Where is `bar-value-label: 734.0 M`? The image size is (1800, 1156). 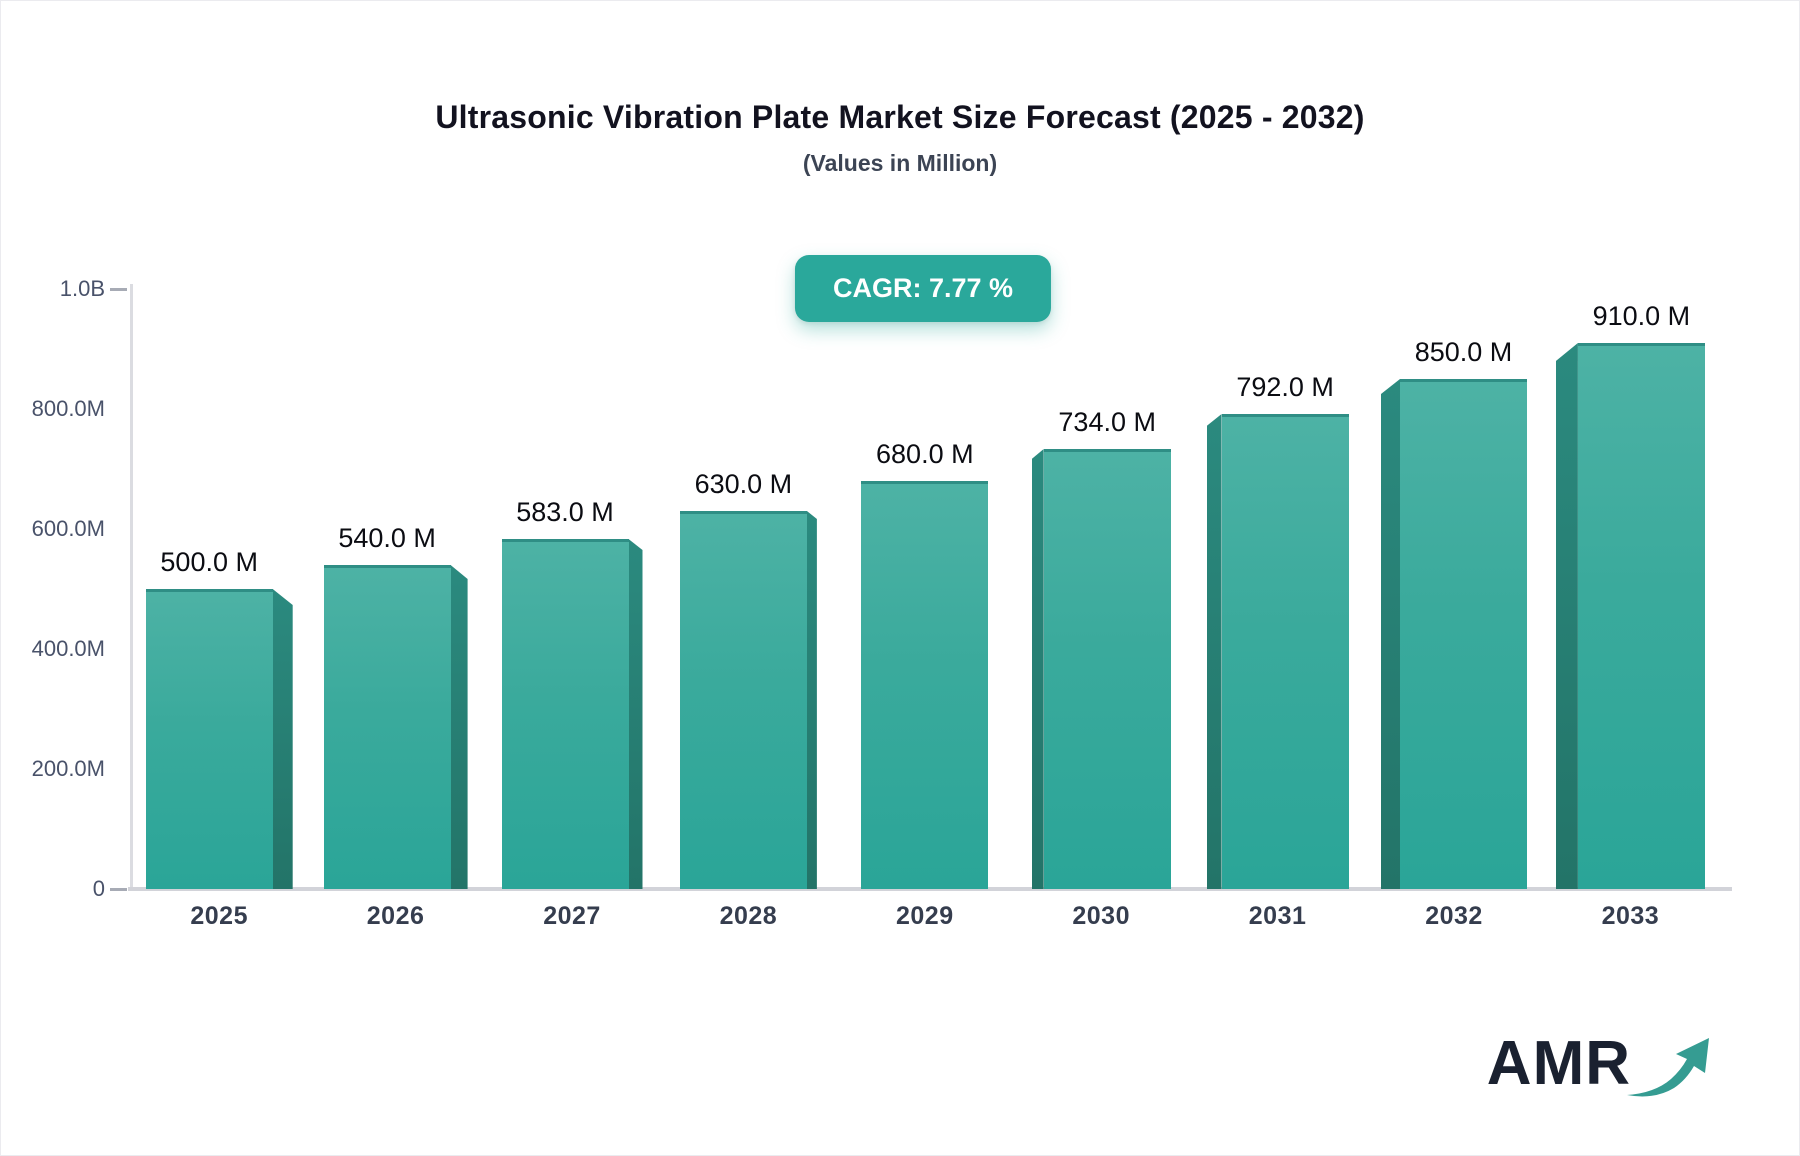 bar-value-label: 734.0 M is located at coordinates (1107, 422).